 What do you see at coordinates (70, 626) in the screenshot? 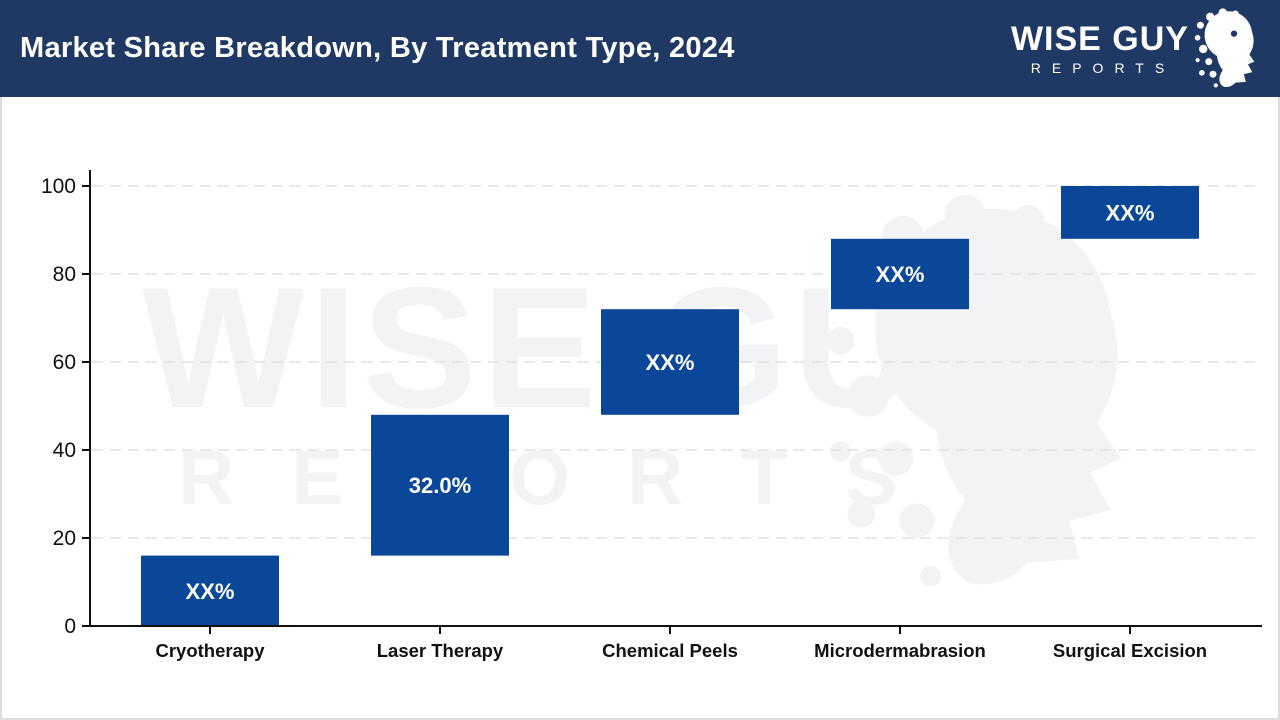
I see `y-tick-label: 0` at bounding box center [70, 626].